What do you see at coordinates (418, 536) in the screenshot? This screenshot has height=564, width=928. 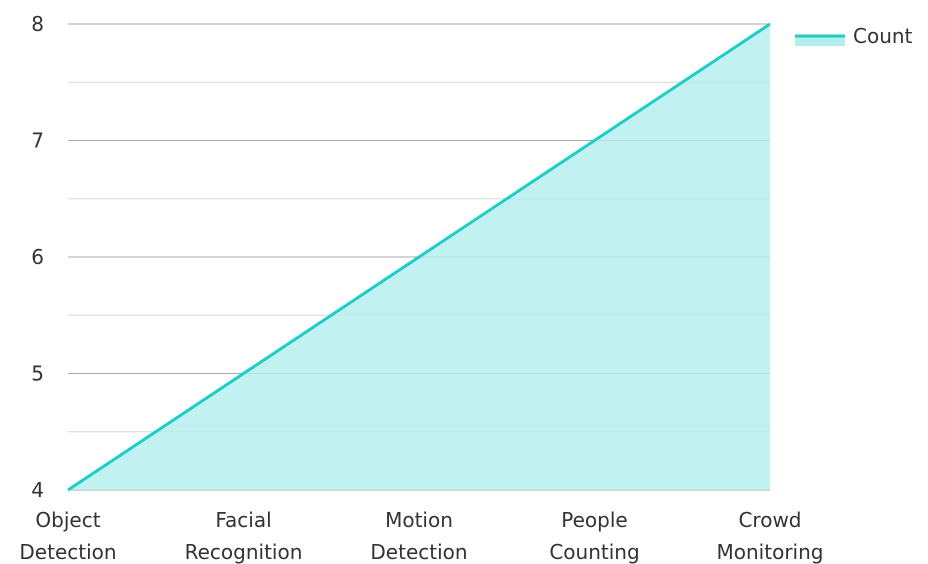 I see `x-tick-label: Motion Detection` at bounding box center [418, 536].